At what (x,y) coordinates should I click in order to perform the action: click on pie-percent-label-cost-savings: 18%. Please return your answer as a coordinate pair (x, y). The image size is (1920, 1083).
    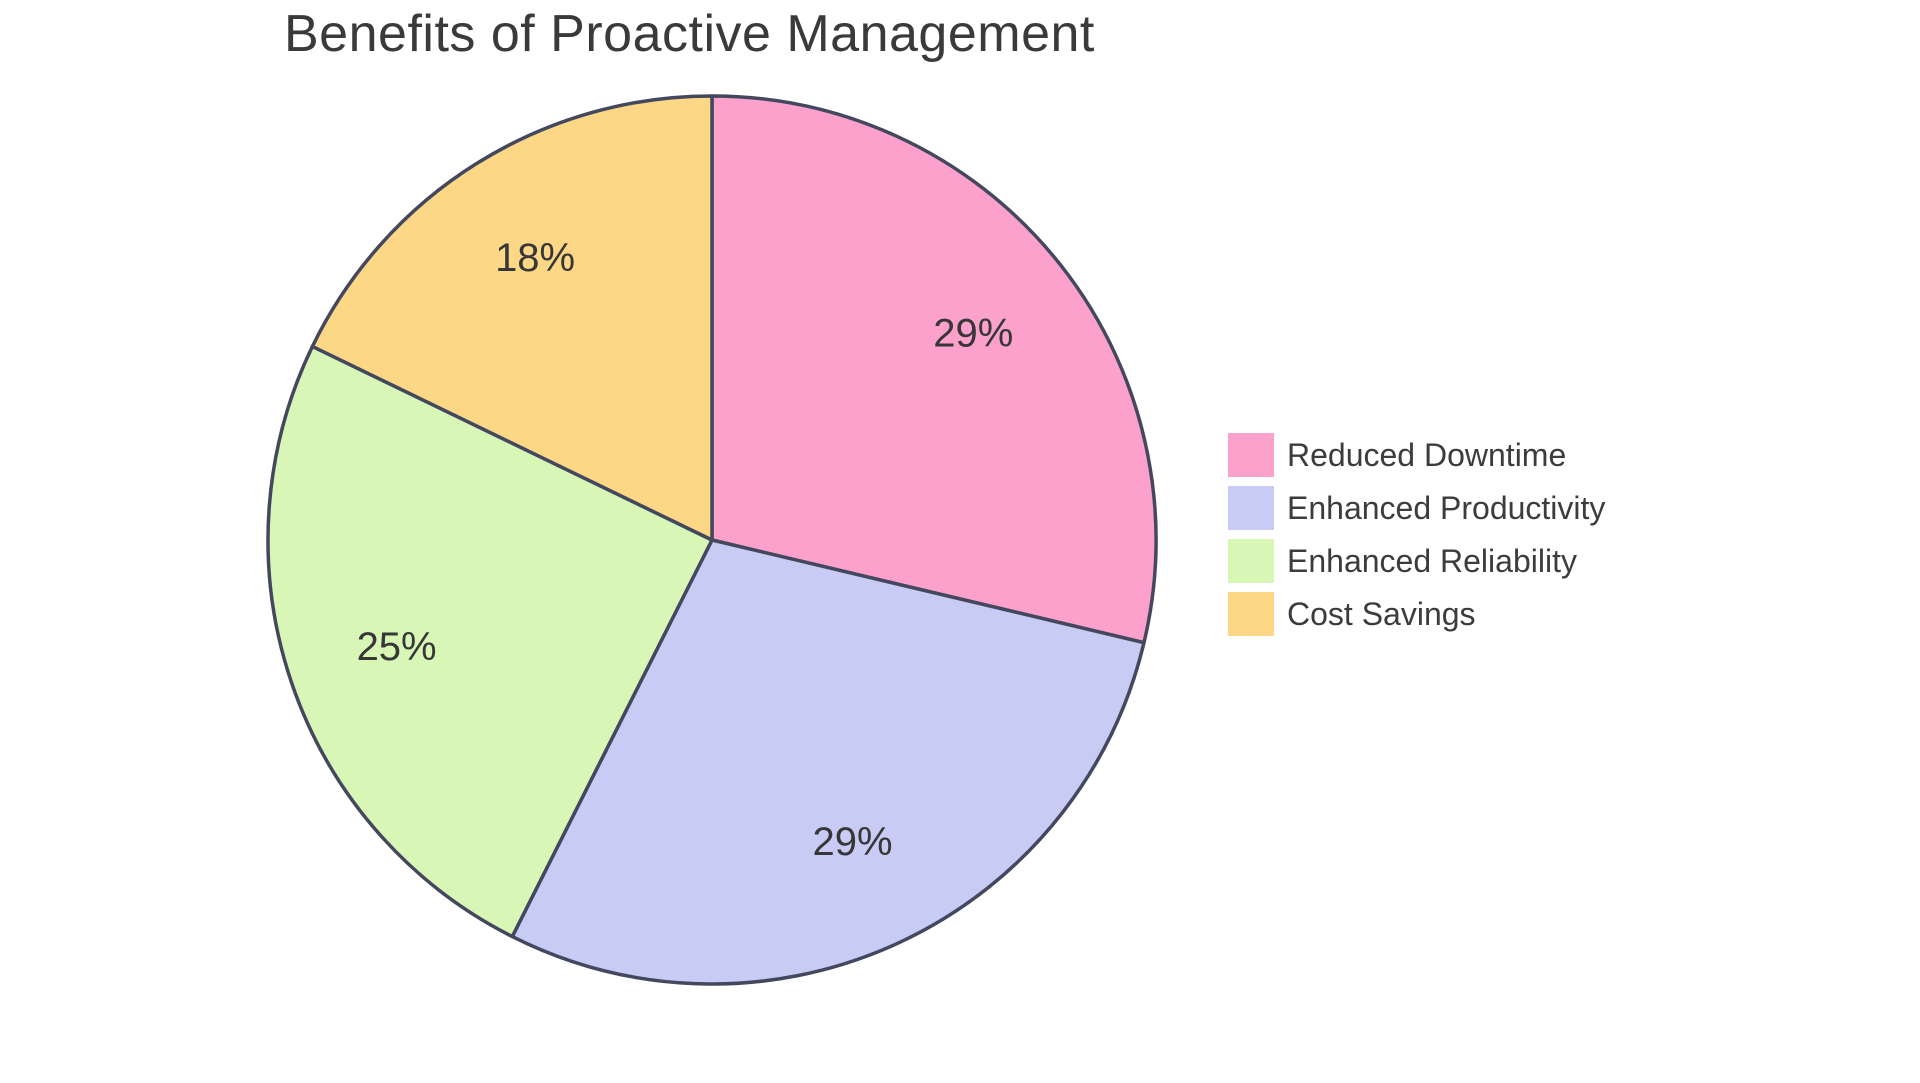
    Looking at the image, I should click on (535, 258).